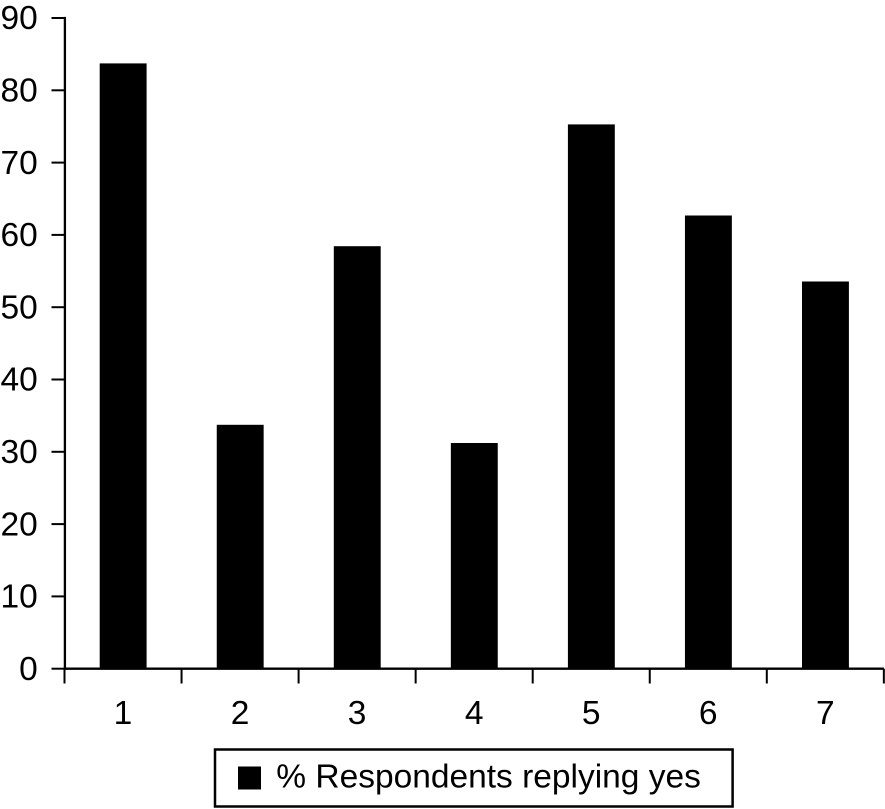 Image resolution: width=885 pixels, height=809 pixels. What do you see at coordinates (19, 524) in the screenshot?
I see `svg-text: 20` at bounding box center [19, 524].